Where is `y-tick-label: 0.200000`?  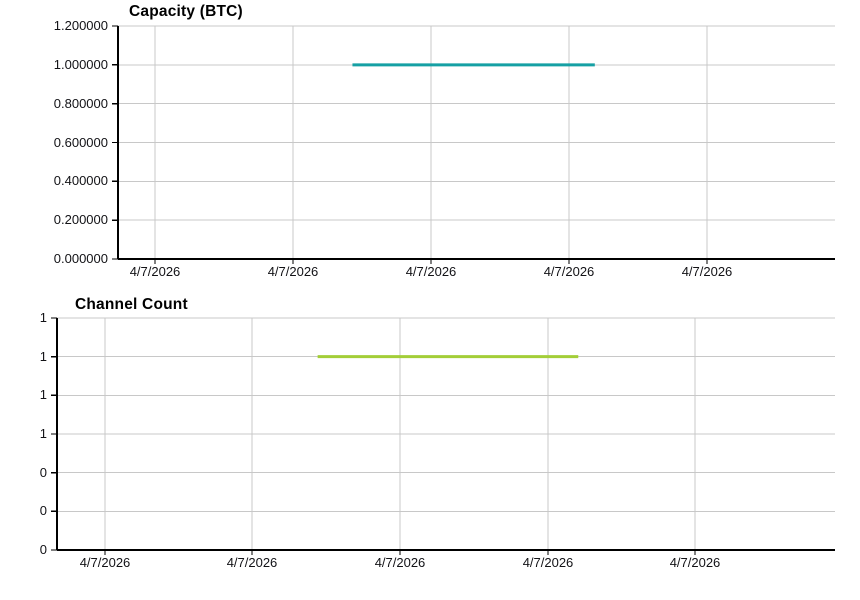
y-tick-label: 0.200000 is located at coordinates (80, 220).